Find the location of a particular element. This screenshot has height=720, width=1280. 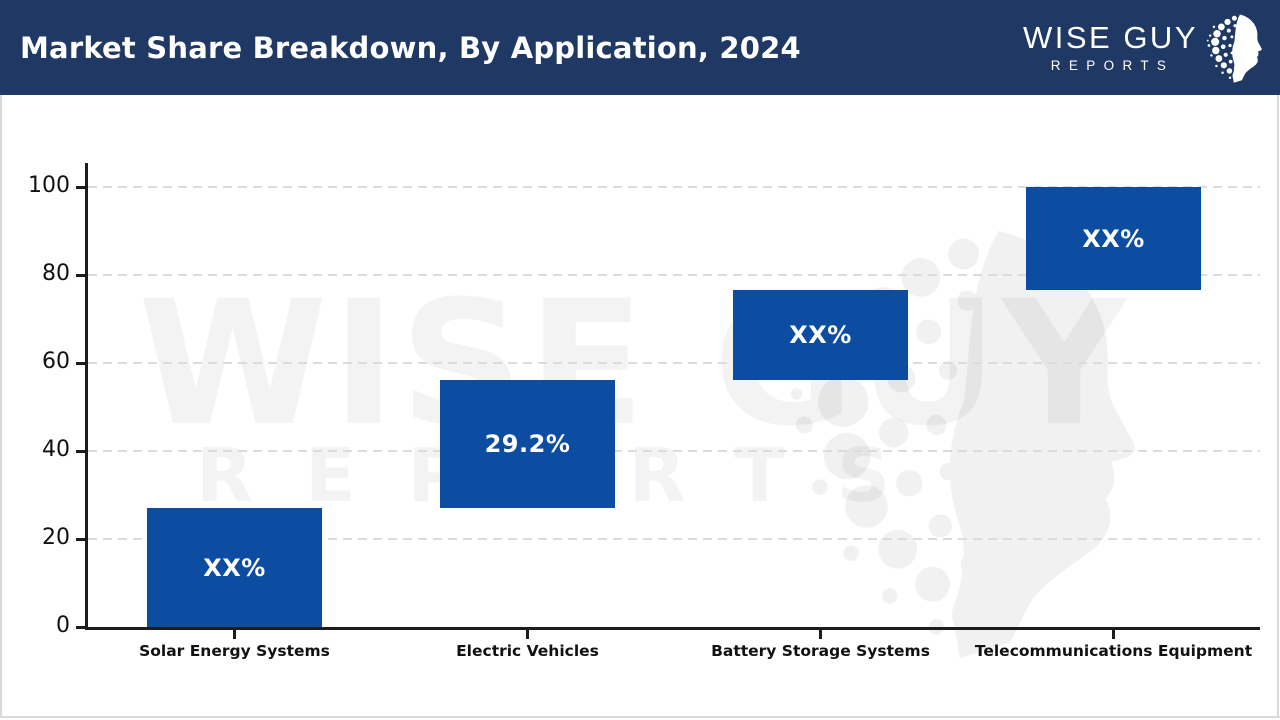

frame-border-bottom is located at coordinates (640, 717).